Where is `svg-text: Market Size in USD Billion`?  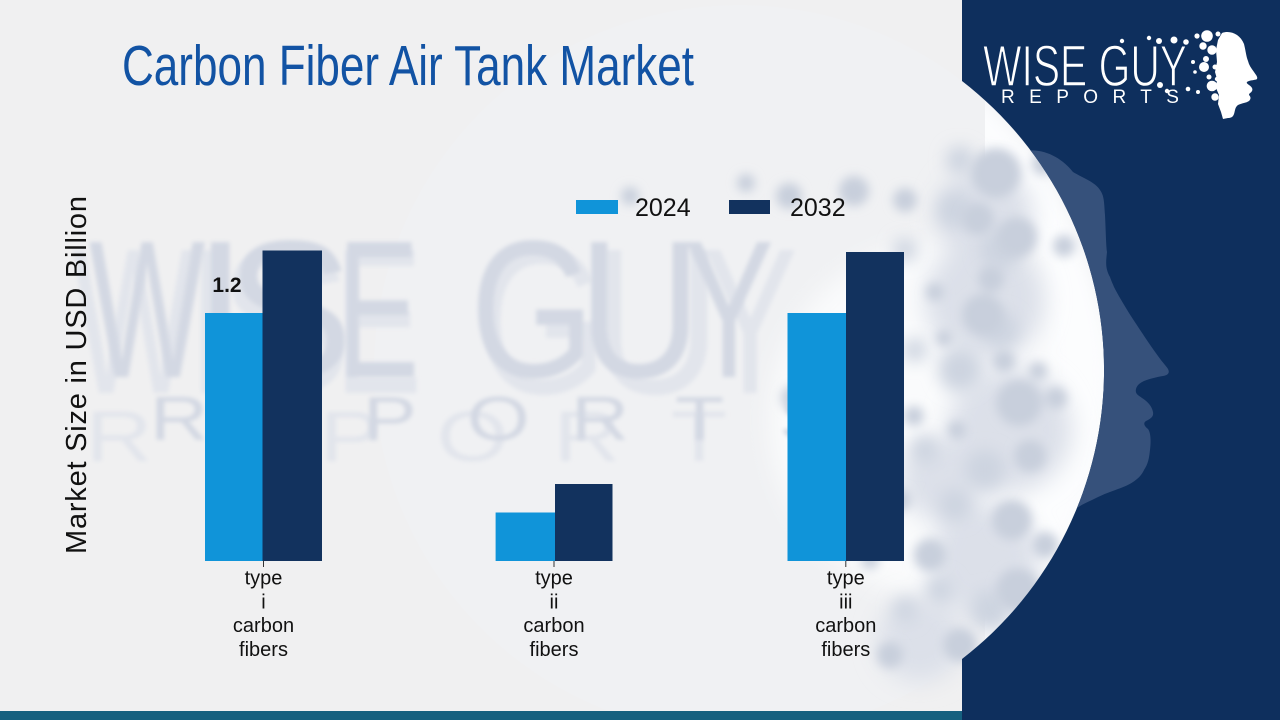 svg-text: Market Size in USD Billion is located at coordinates (77, 375).